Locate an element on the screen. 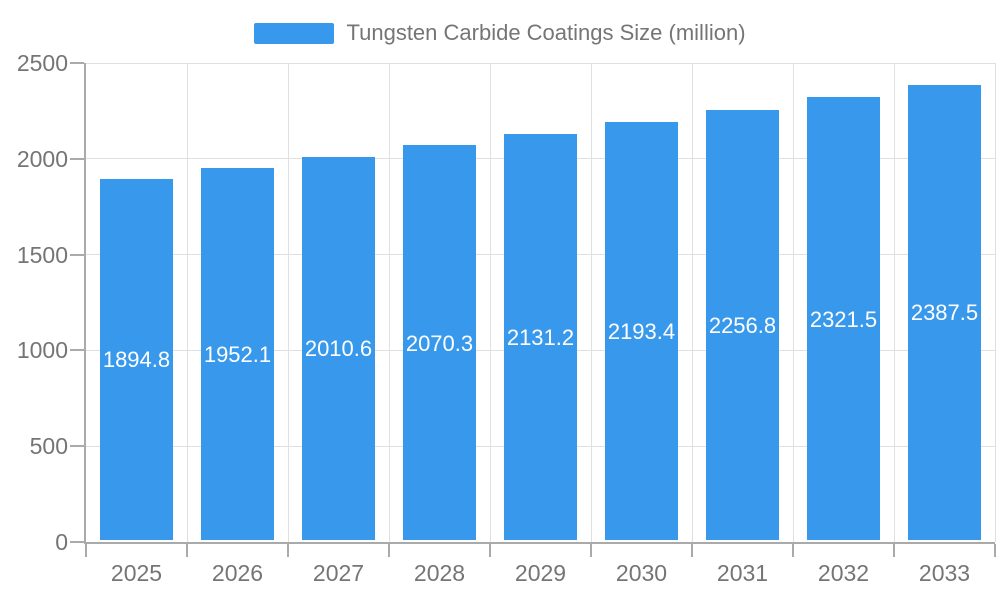 The width and height of the screenshot is (1000, 600). h-gridline is located at coordinates (540, 63).